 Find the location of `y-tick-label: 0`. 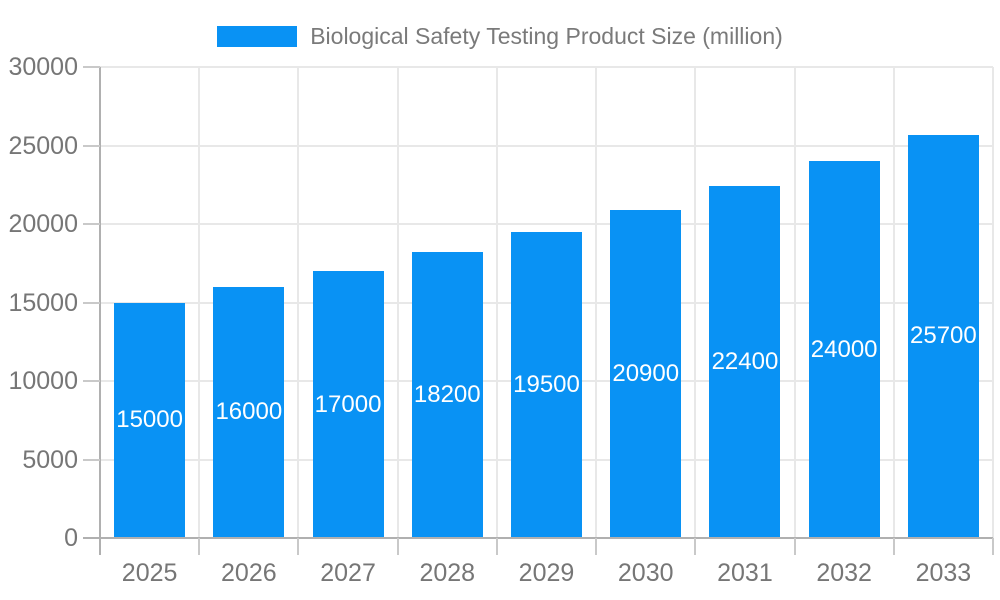

y-tick-label: 0 is located at coordinates (71, 538).